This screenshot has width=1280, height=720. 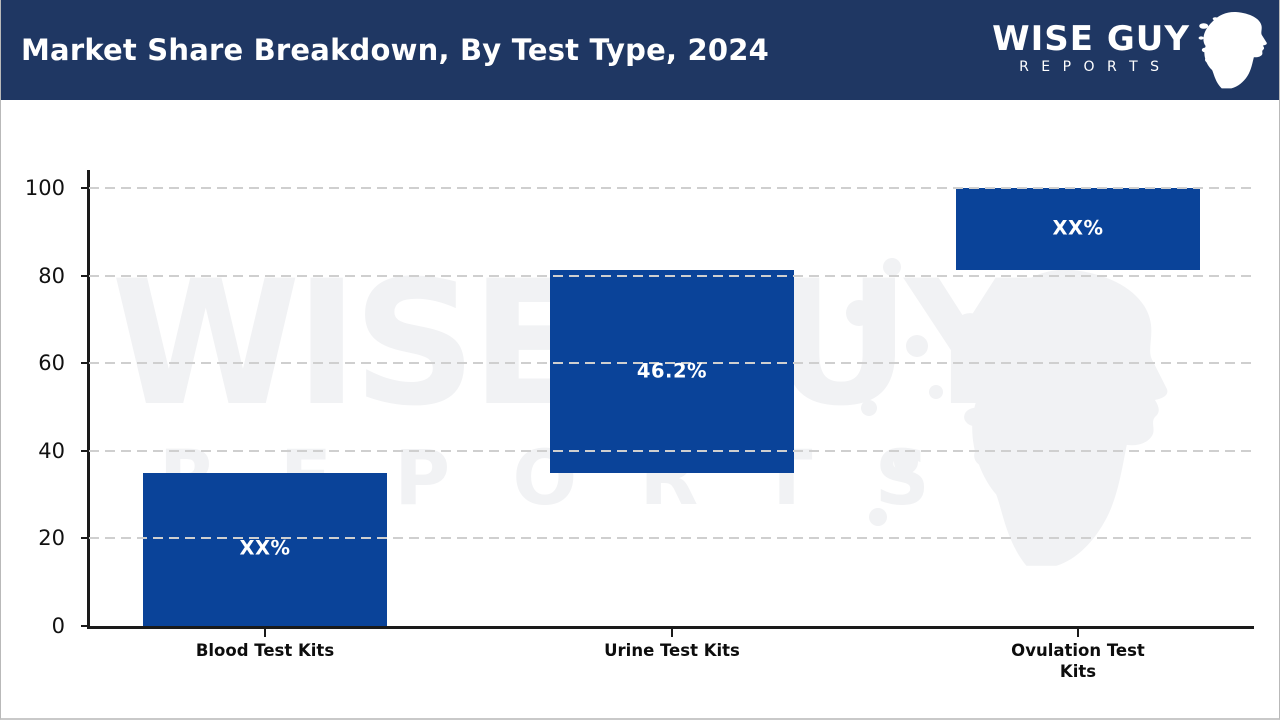 What do you see at coordinates (51, 275) in the screenshot?
I see `y-axis-tick-label: 80` at bounding box center [51, 275].